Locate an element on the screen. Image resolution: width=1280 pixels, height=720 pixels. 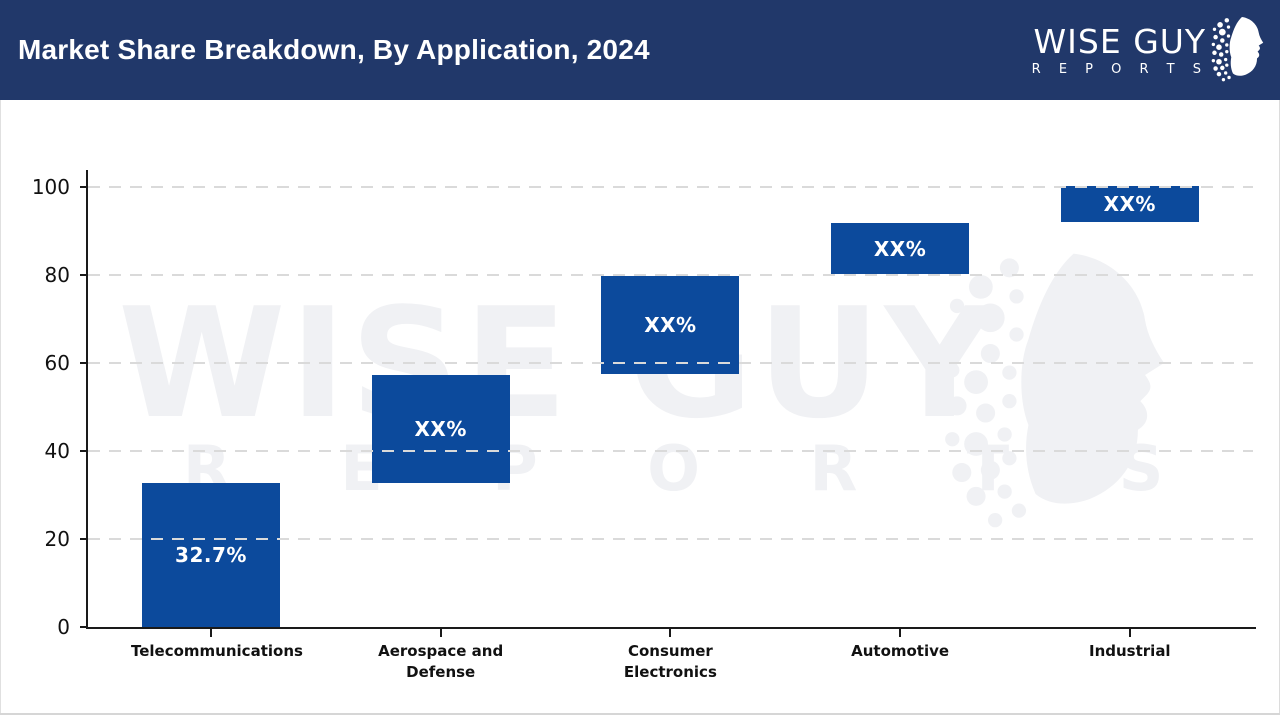
watermark-face-icon is located at coordinates (1055, 390).